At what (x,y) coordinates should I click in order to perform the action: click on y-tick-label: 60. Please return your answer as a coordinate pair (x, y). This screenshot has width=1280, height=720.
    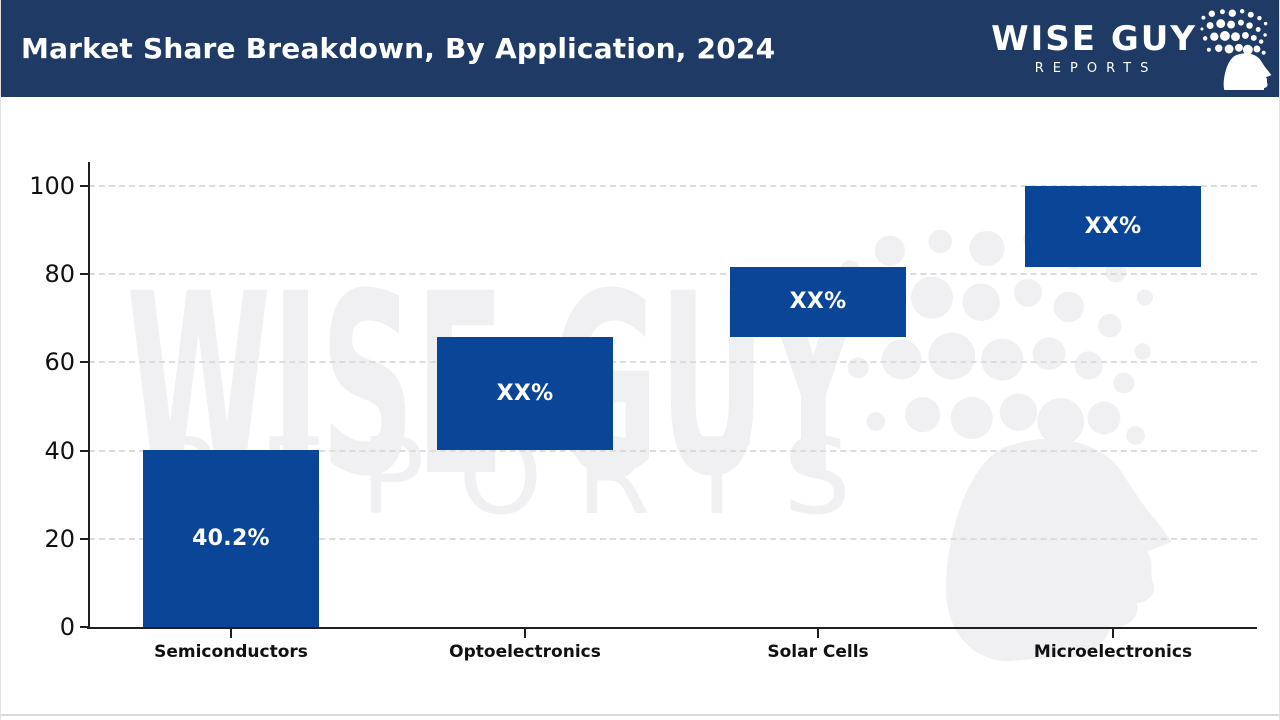
    Looking at the image, I should click on (59, 362).